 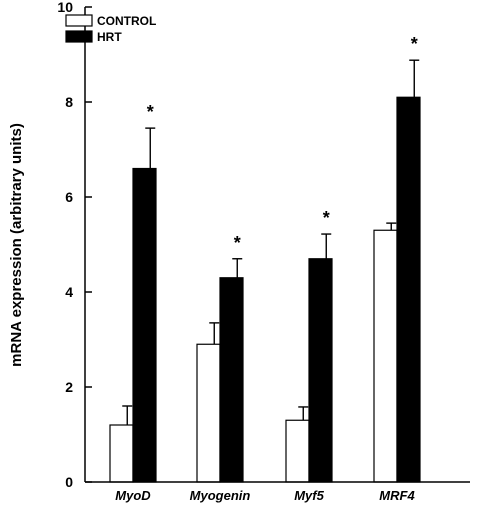 What do you see at coordinates (397, 495) in the screenshot?
I see `category-label: MRF4` at bounding box center [397, 495].